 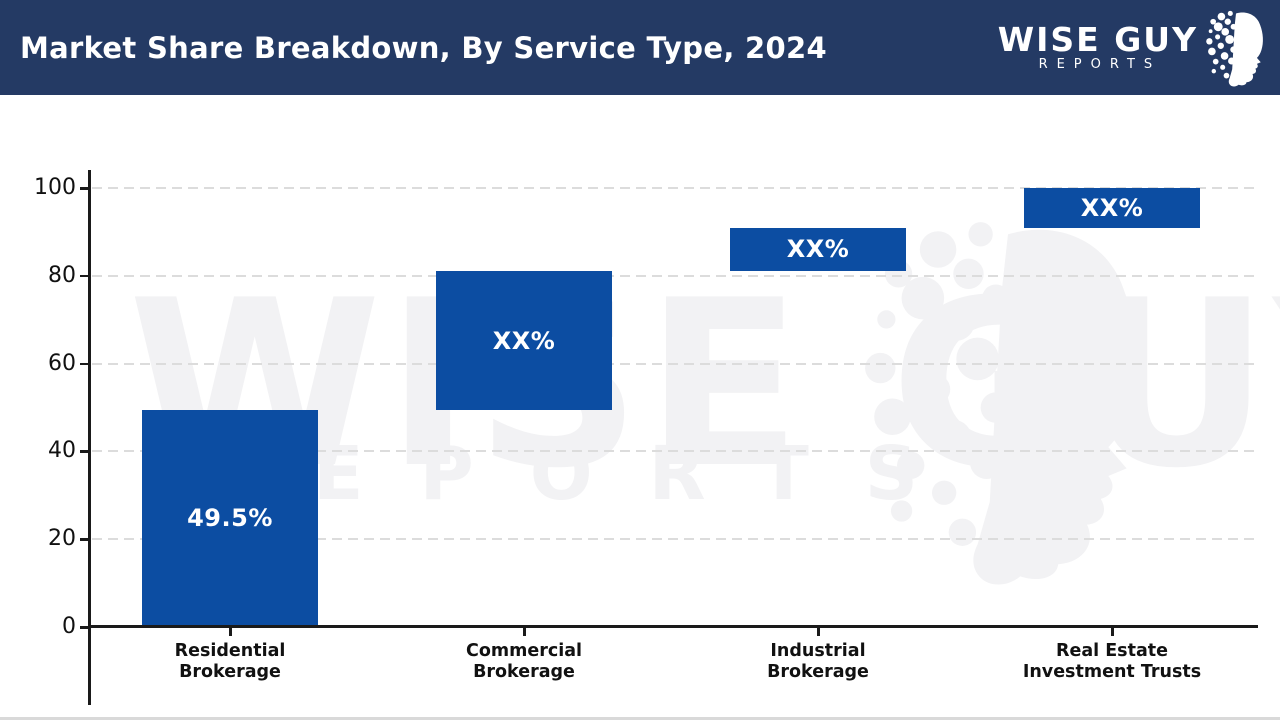 I want to click on wiseguy-head-icon, so click(x=1234, y=48).